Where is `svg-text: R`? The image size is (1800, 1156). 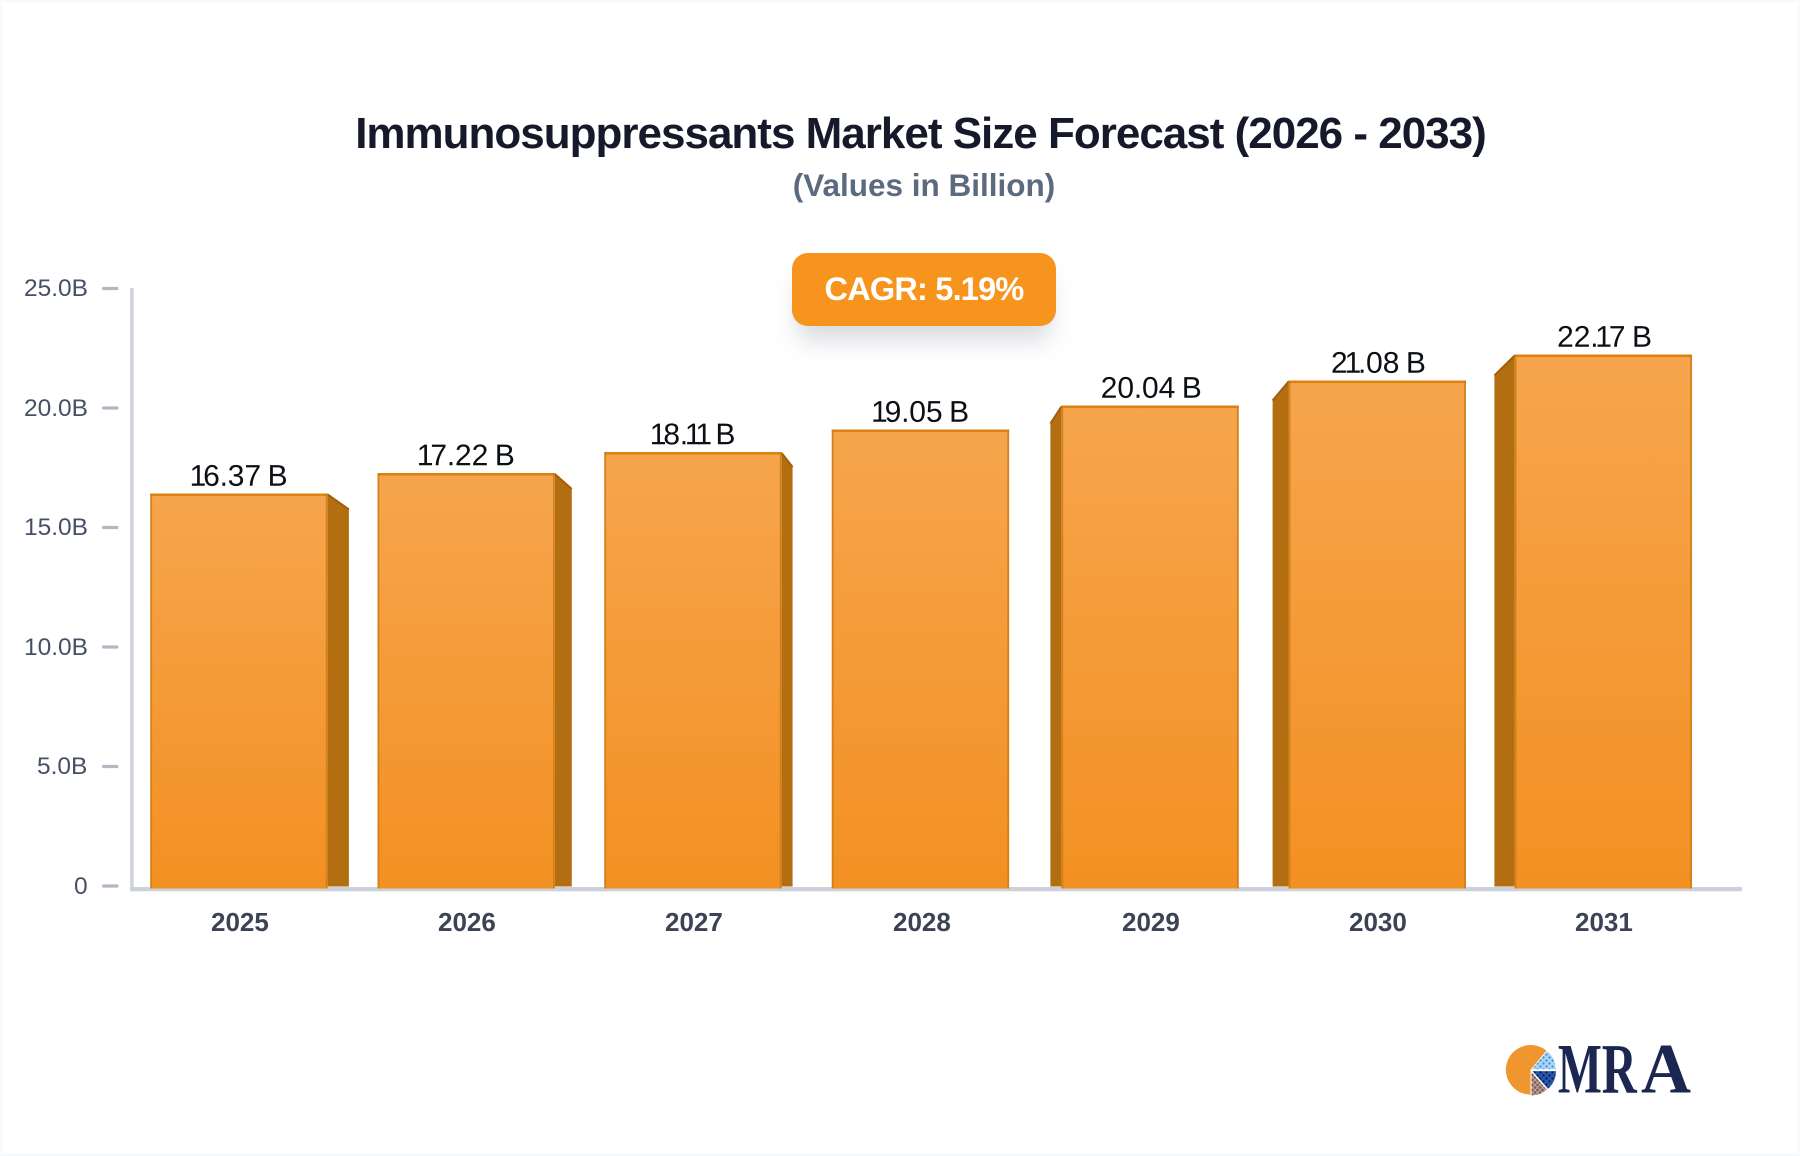 svg-text: R is located at coordinates (1619, 1070).